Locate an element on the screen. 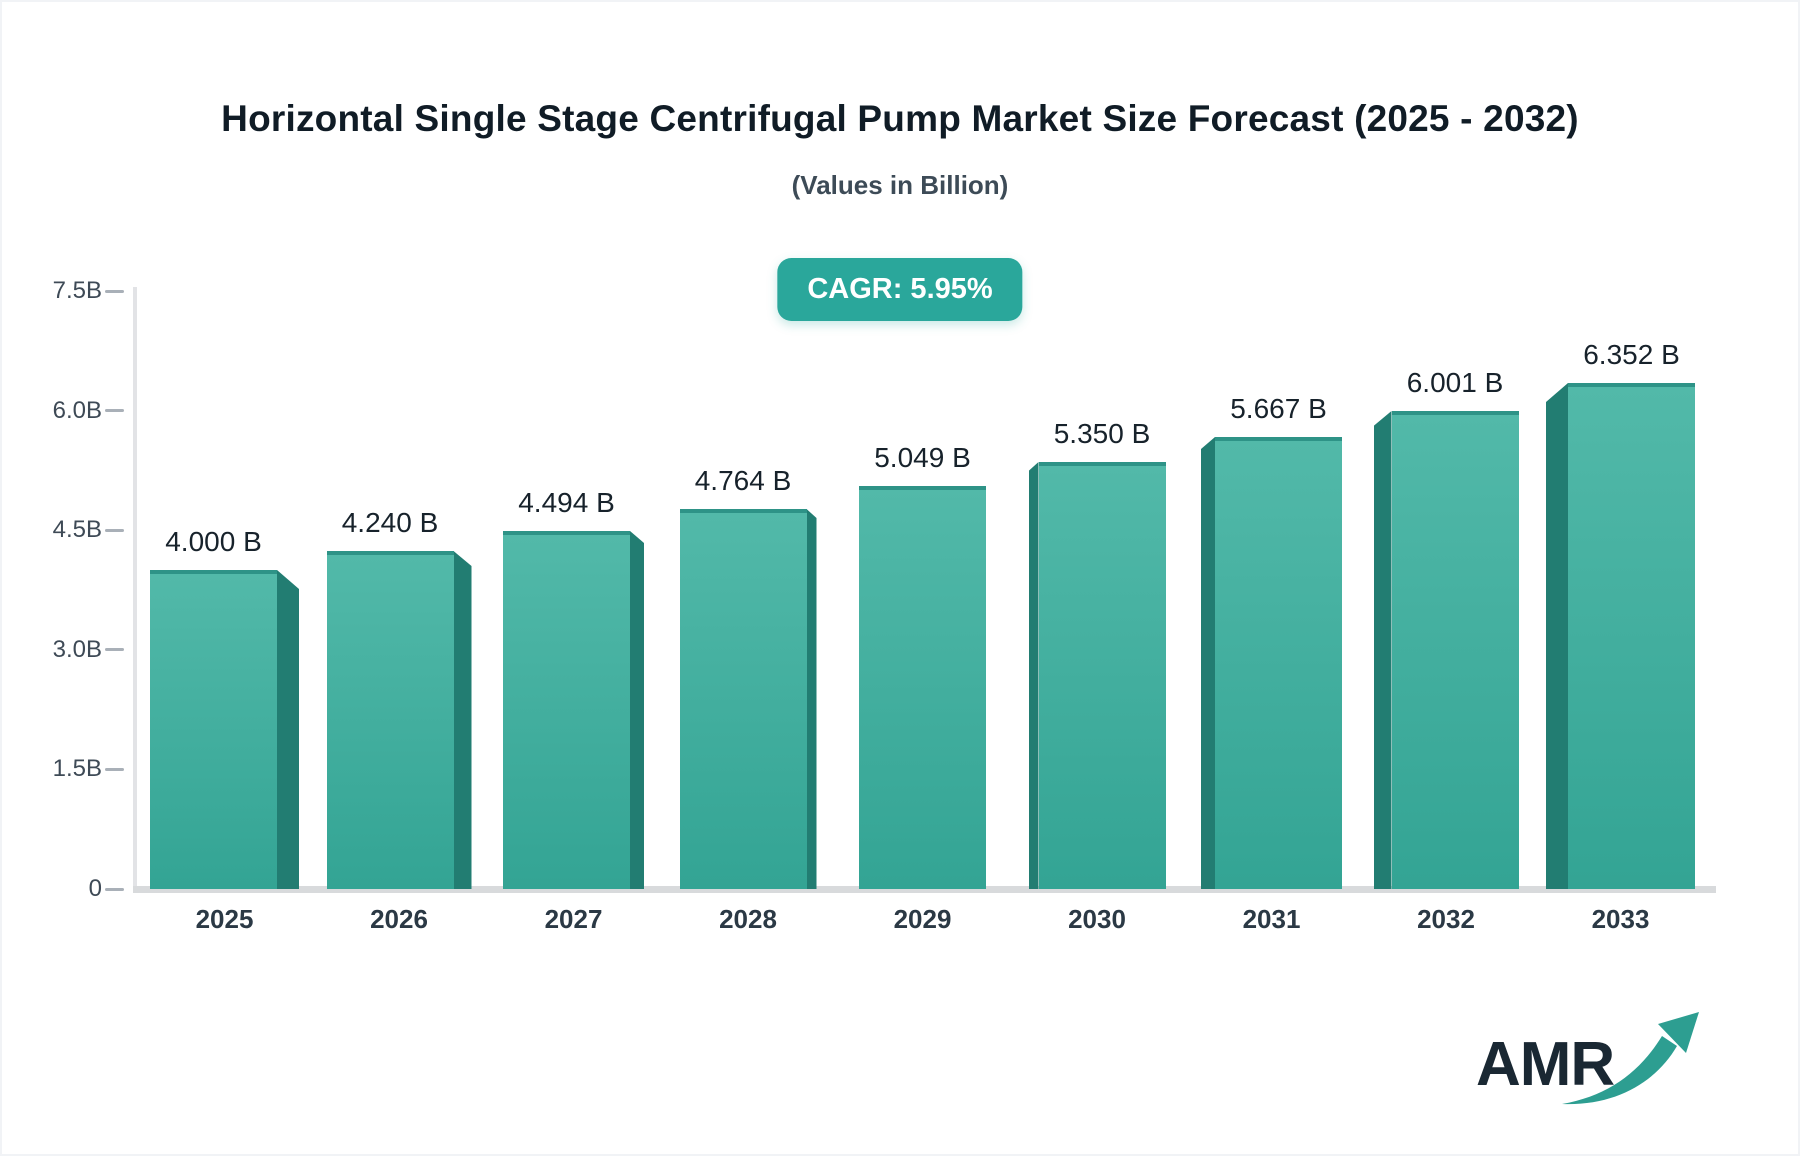  bar-2030: 5.350 B is located at coordinates (1097, 653).